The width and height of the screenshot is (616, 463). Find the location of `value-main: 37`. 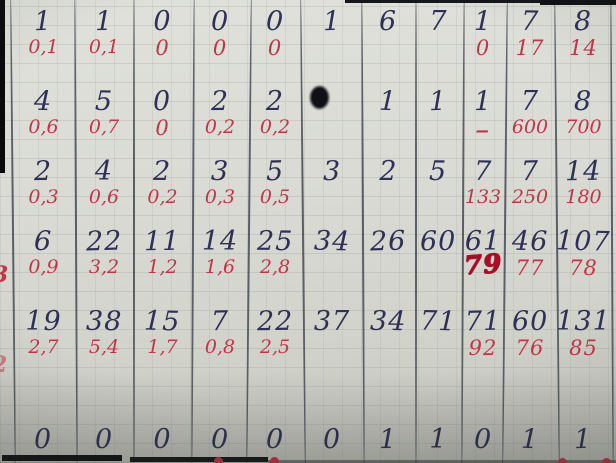

value-main: 37 is located at coordinates (332, 321).